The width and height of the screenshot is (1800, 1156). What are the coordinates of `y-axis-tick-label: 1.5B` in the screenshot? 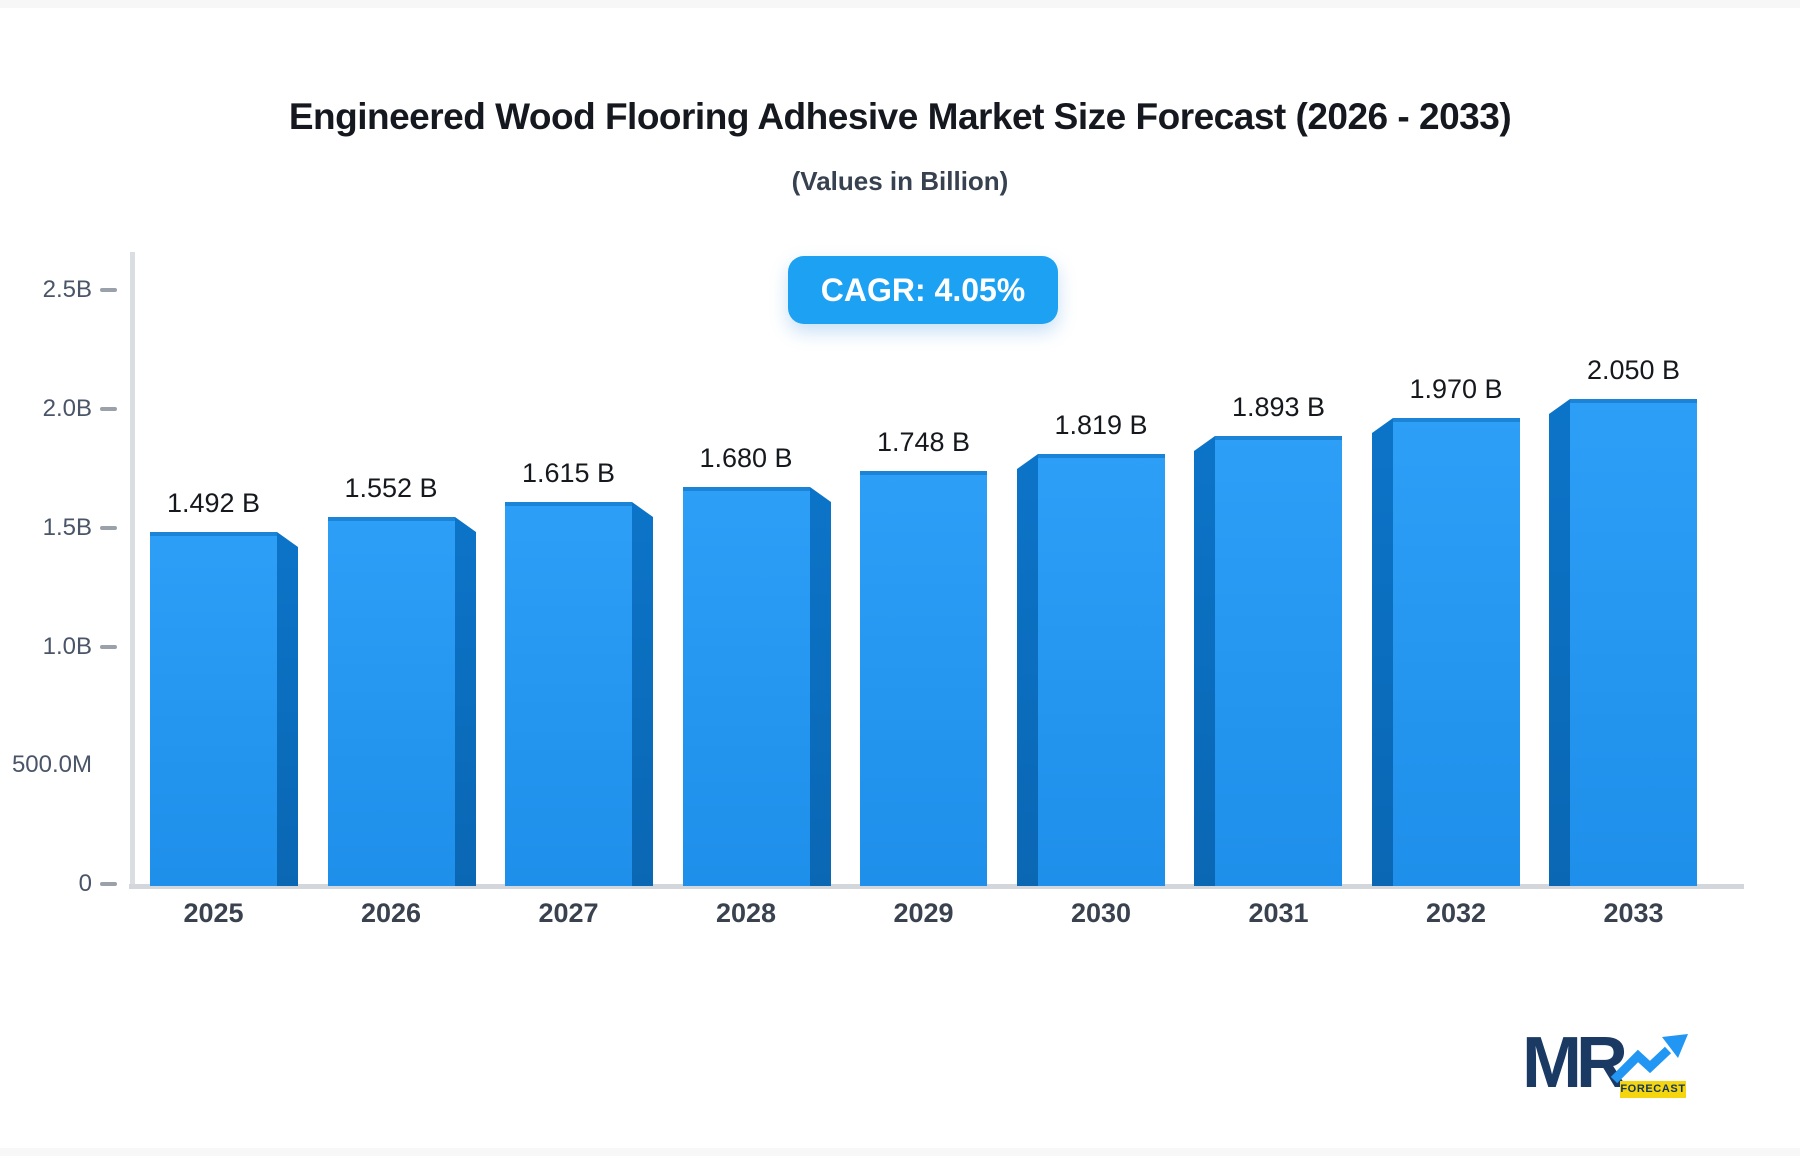 It's located at (67, 527).